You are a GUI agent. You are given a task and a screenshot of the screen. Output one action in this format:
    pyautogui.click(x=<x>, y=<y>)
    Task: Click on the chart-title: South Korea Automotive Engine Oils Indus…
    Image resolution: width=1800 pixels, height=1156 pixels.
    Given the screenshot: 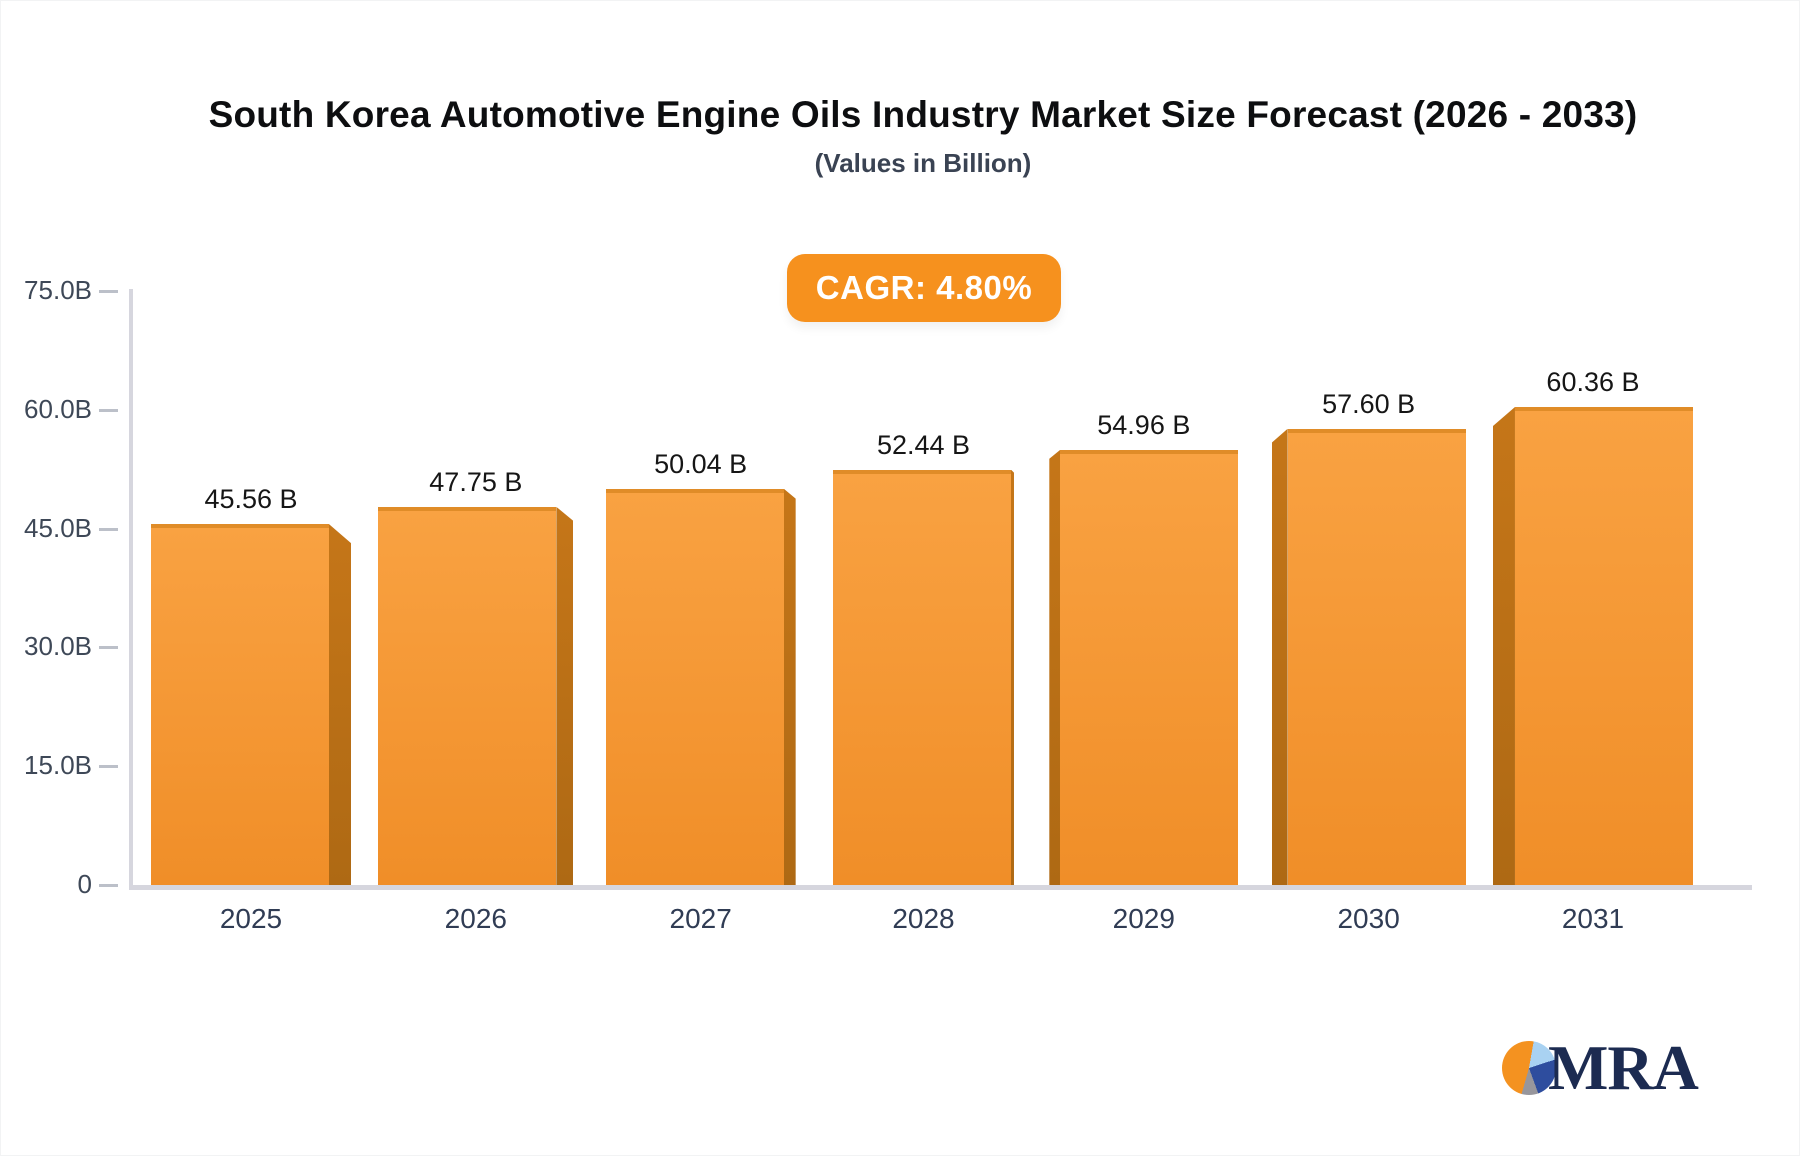 What is the action you would take?
    pyautogui.click(x=923, y=114)
    